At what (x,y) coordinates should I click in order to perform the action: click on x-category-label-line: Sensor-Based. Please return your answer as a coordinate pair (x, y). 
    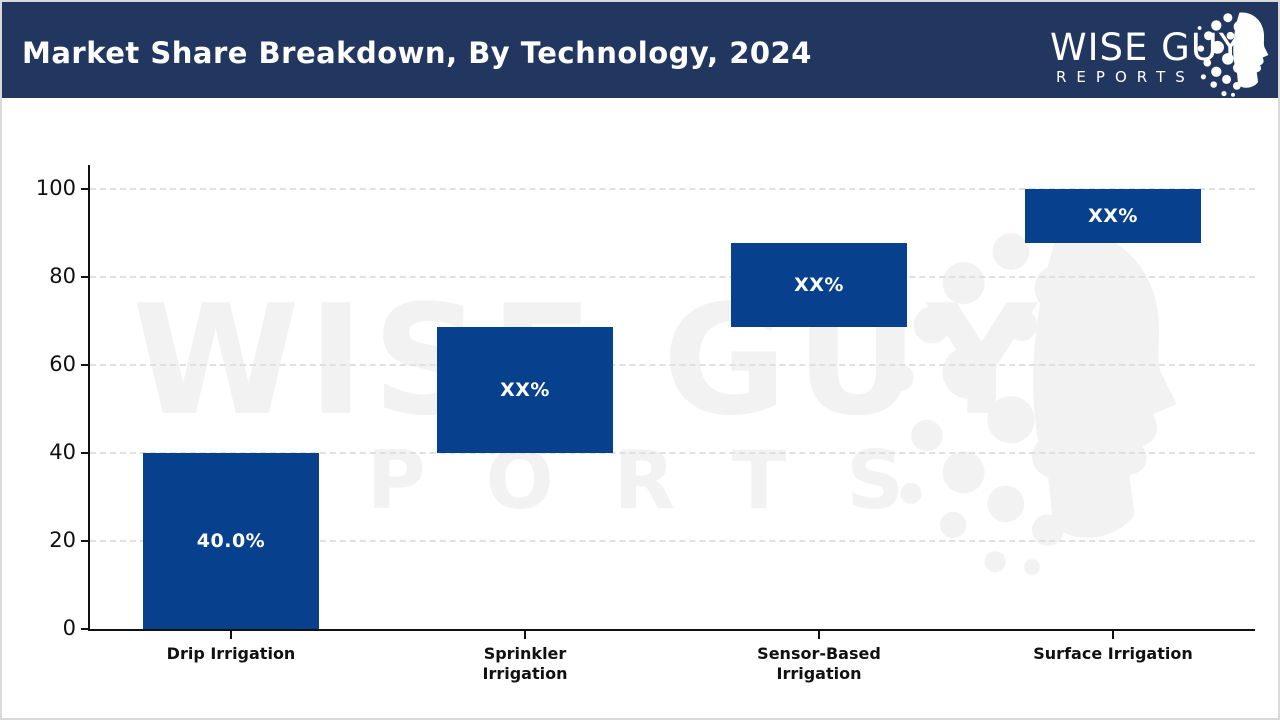
    Looking at the image, I should click on (819, 653).